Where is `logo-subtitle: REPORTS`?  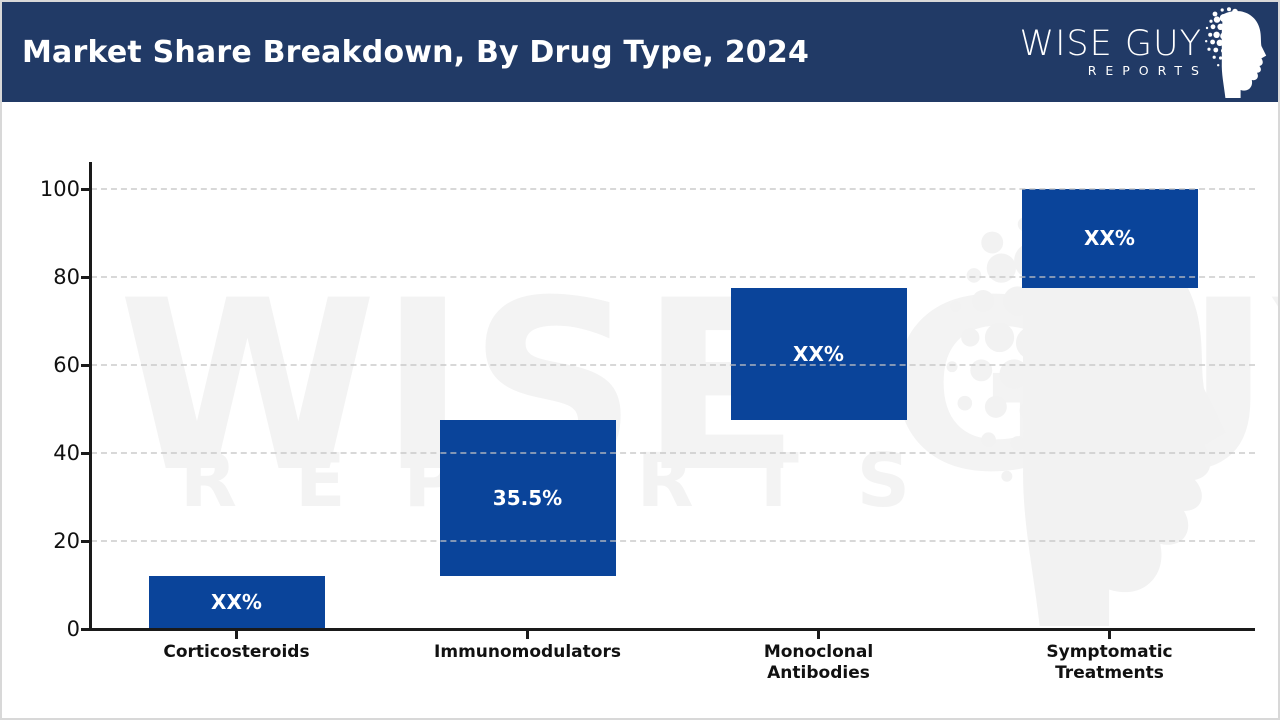
logo-subtitle: REPORTS is located at coordinates (1147, 70).